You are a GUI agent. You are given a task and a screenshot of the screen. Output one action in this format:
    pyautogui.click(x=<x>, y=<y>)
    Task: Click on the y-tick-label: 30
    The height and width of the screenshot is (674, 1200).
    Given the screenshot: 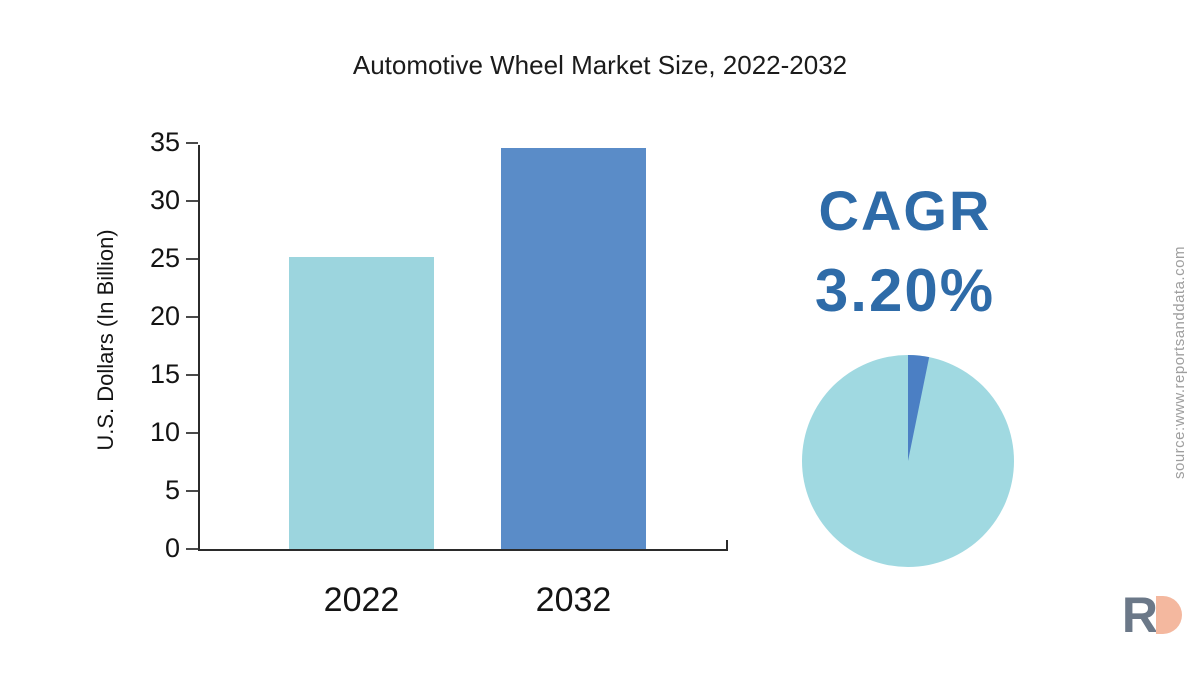 What is the action you would take?
    pyautogui.click(x=164, y=200)
    